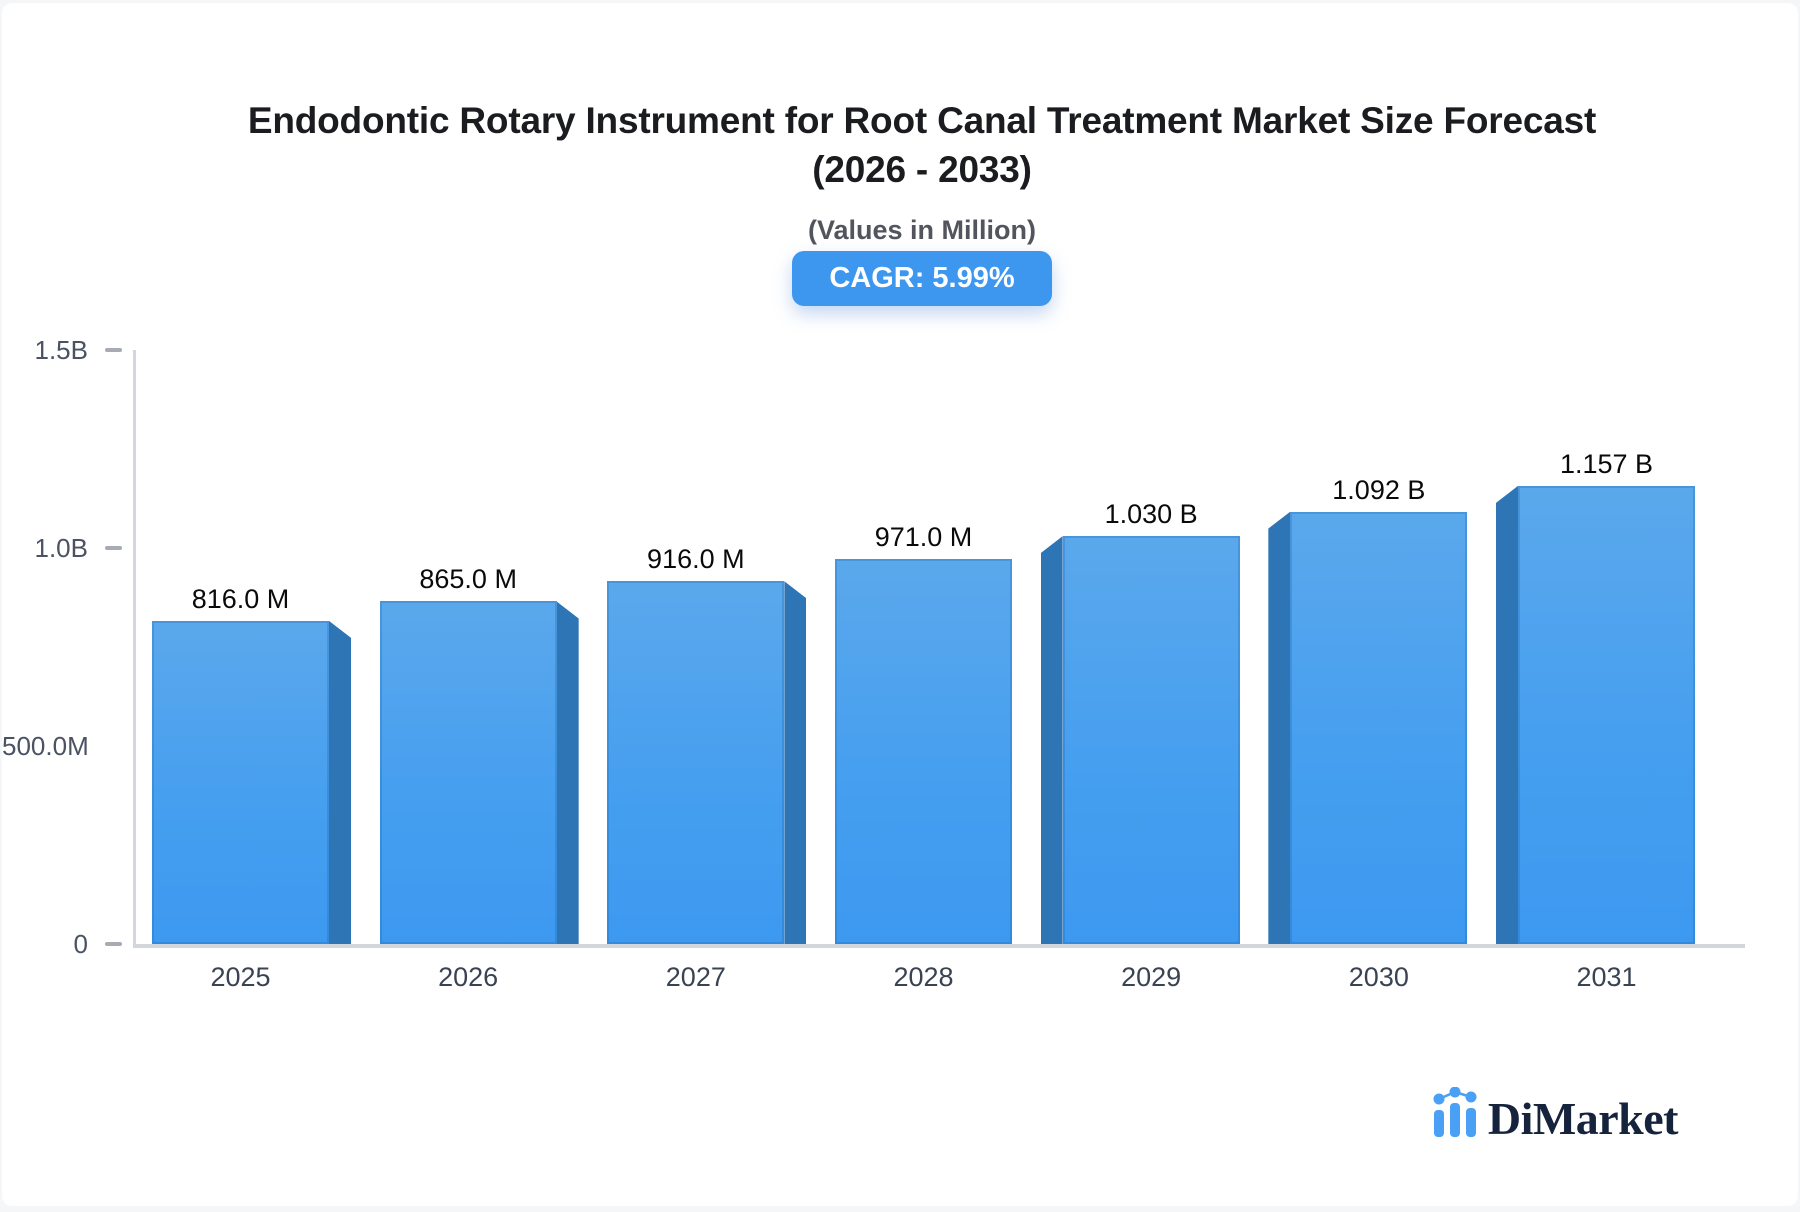  Describe the element at coordinates (468, 772) in the screenshot. I see `bar-face-2026` at that location.